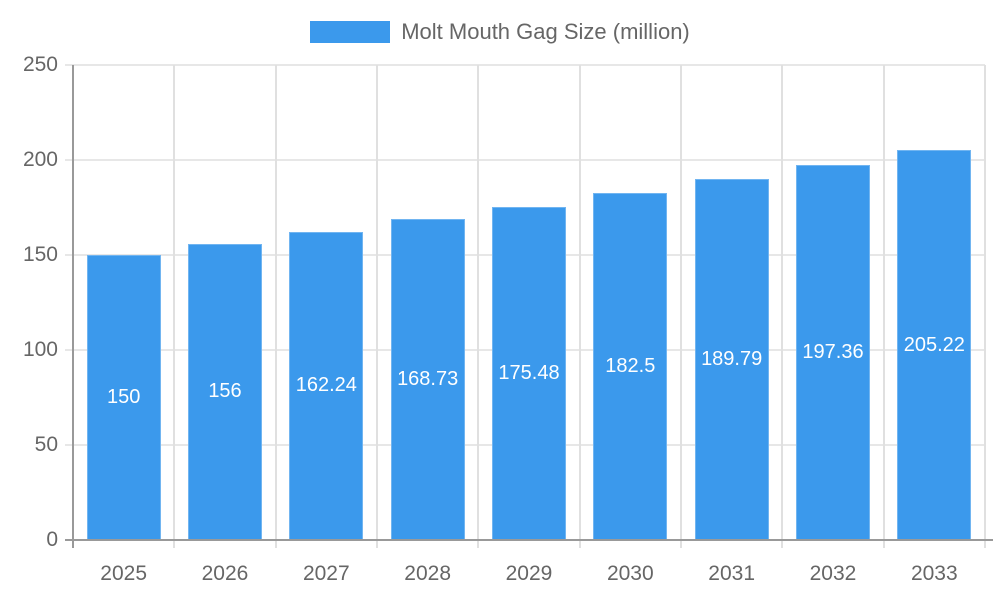 Image resolution: width=1000 pixels, height=600 pixels. What do you see at coordinates (40, 349) in the screenshot?
I see `y-axis-tick-label: 100` at bounding box center [40, 349].